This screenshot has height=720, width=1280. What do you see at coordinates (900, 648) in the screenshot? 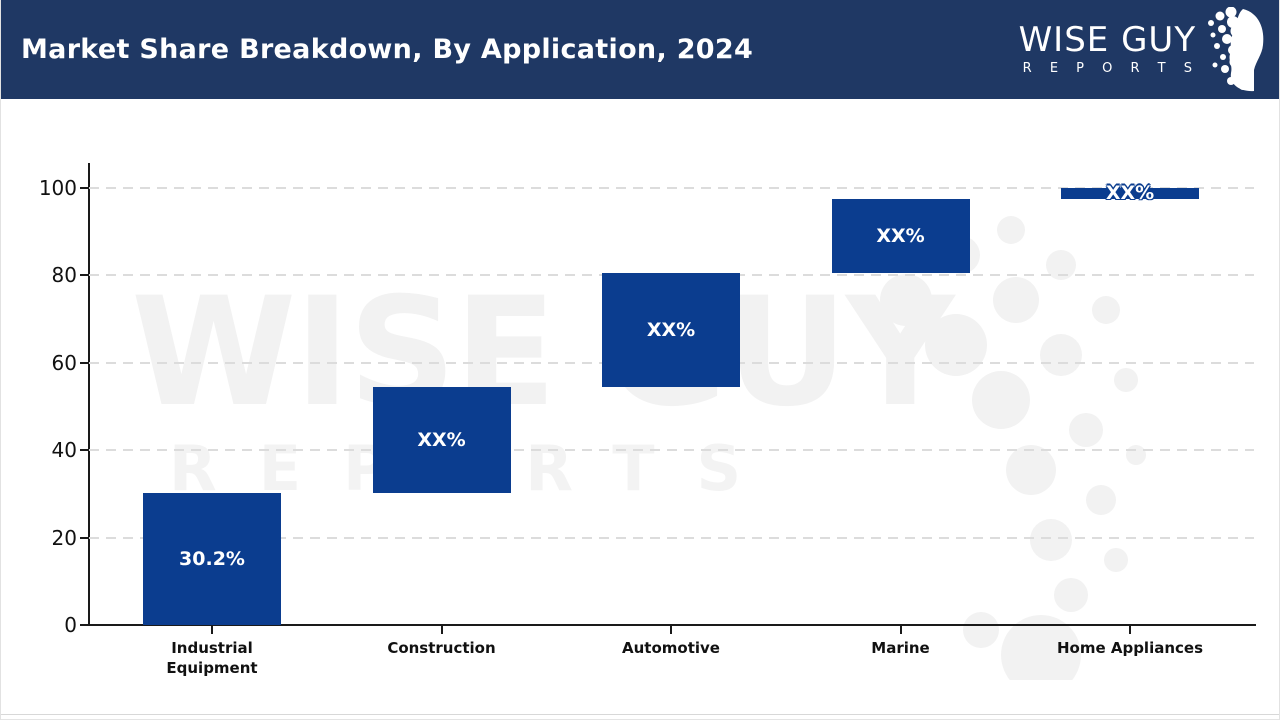
I see `x-label-marine: Marine` at bounding box center [900, 648].